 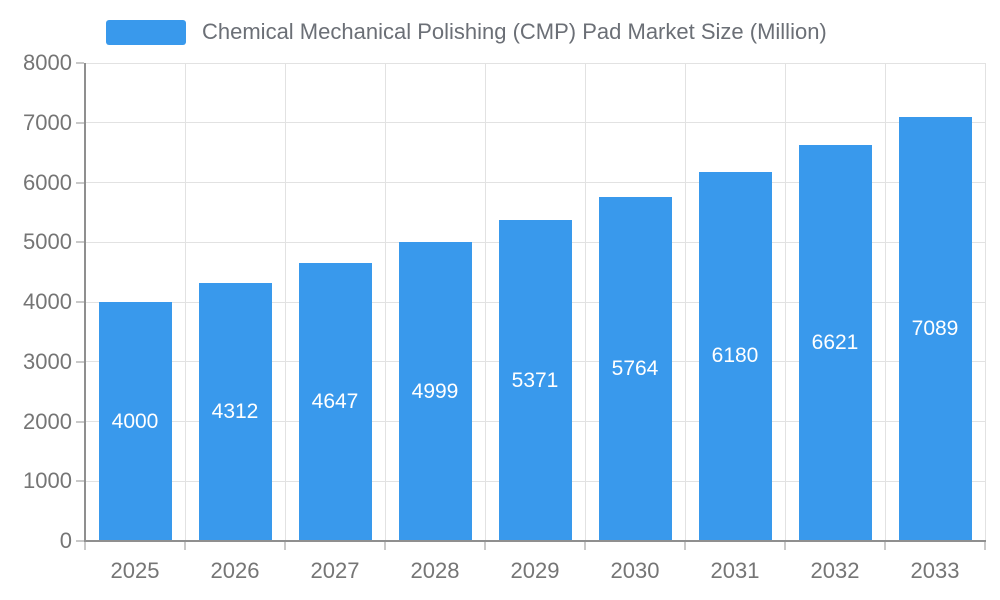 I want to click on y-tick-label: 3000, so click(x=47, y=361).